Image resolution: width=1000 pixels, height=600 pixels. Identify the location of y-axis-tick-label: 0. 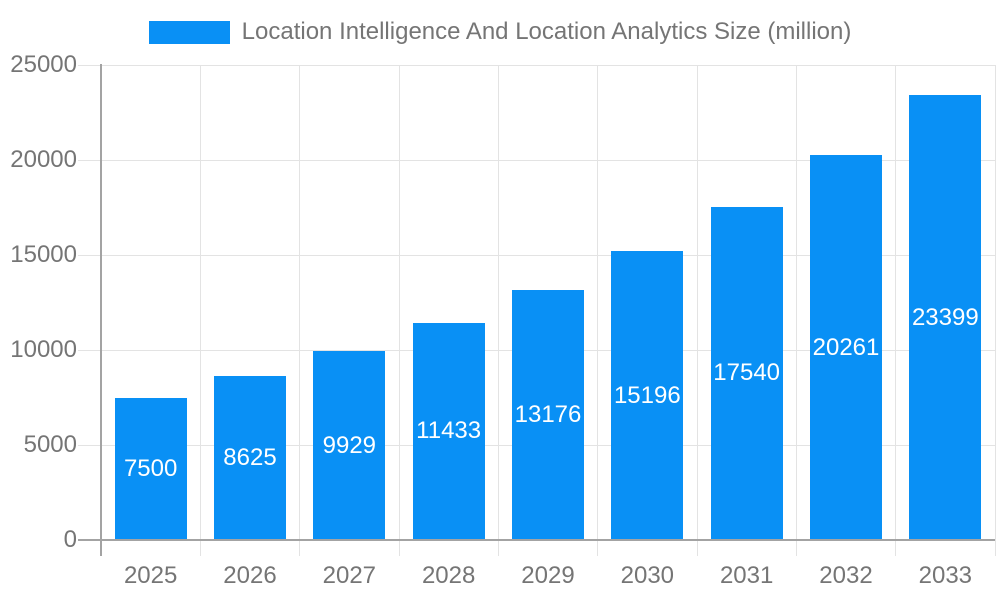
(70, 539).